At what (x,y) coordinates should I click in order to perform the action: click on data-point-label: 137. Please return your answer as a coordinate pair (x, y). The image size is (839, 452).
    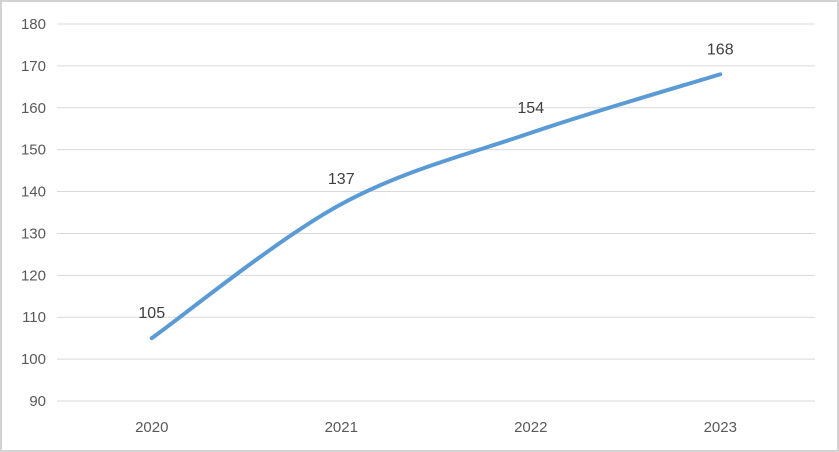
    Looking at the image, I should click on (341, 179).